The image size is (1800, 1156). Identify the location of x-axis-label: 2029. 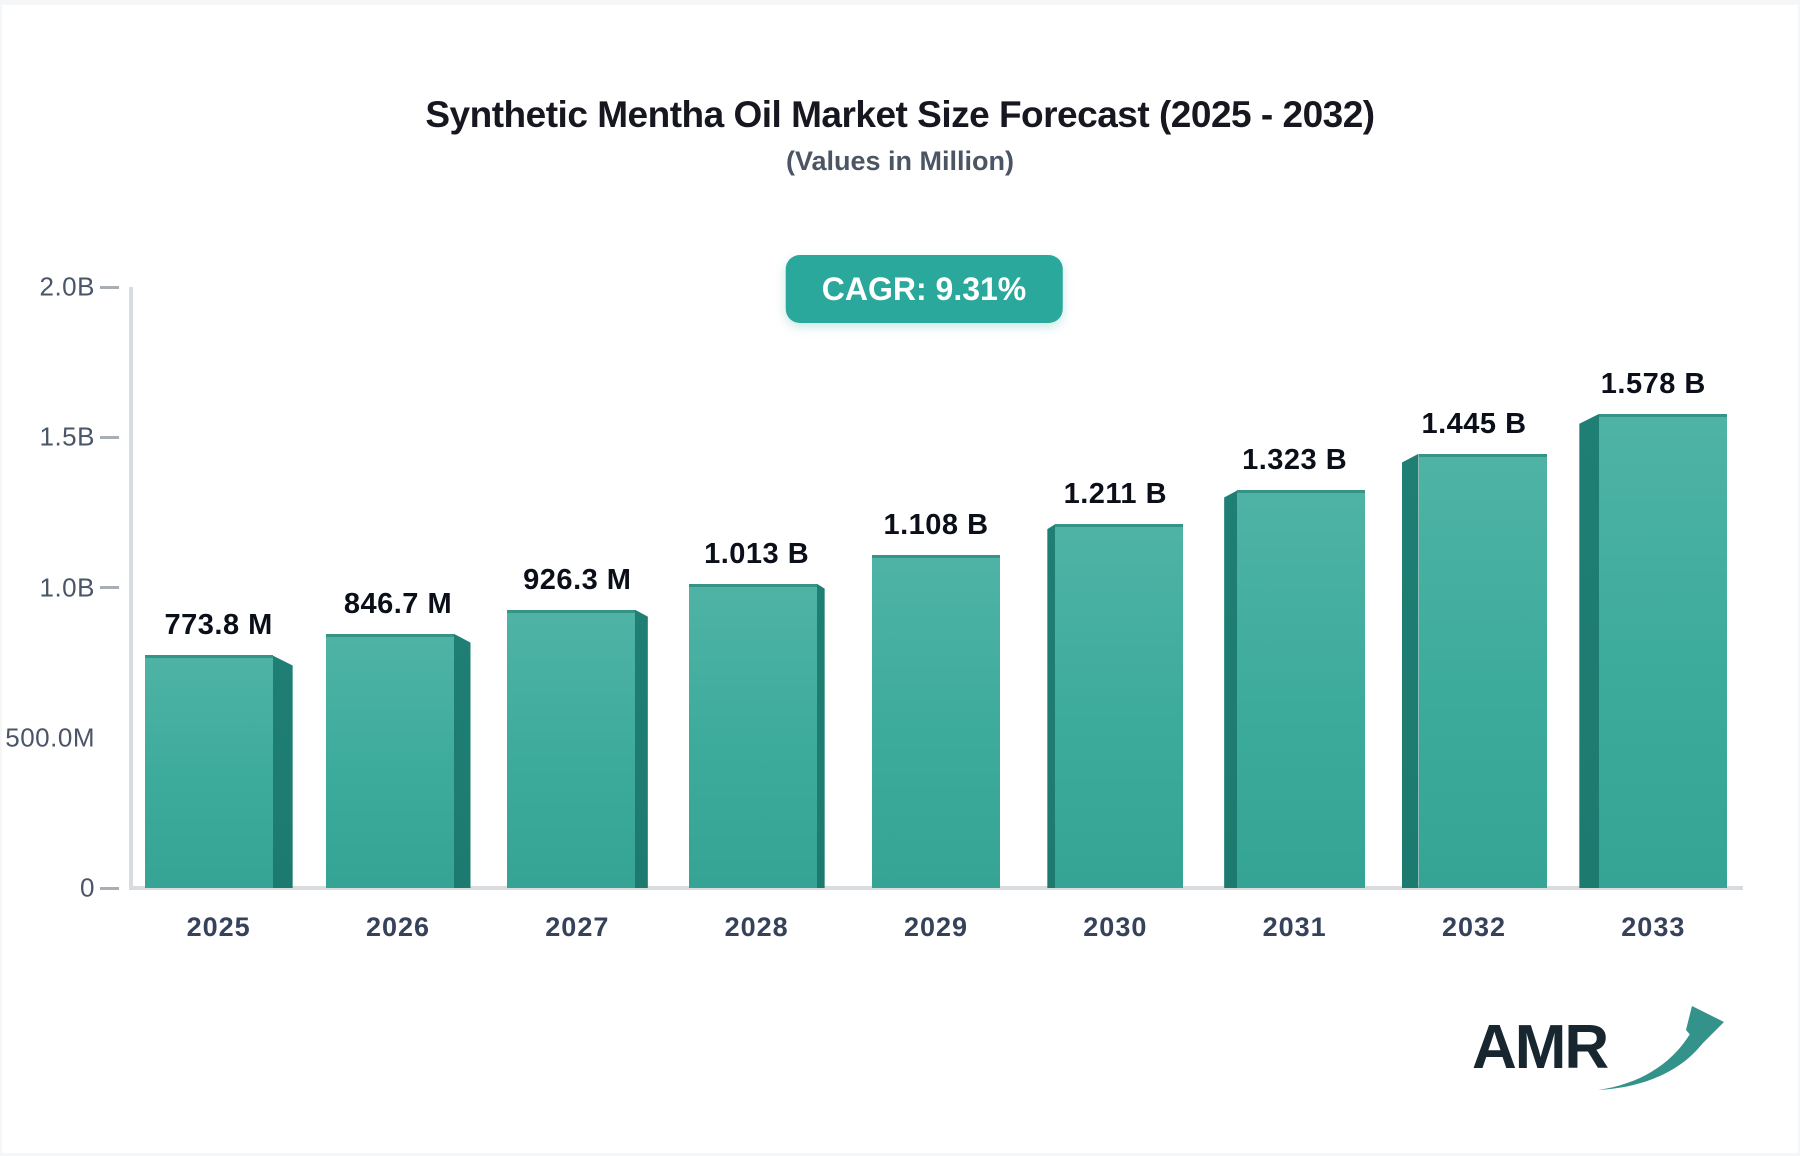
(936, 927).